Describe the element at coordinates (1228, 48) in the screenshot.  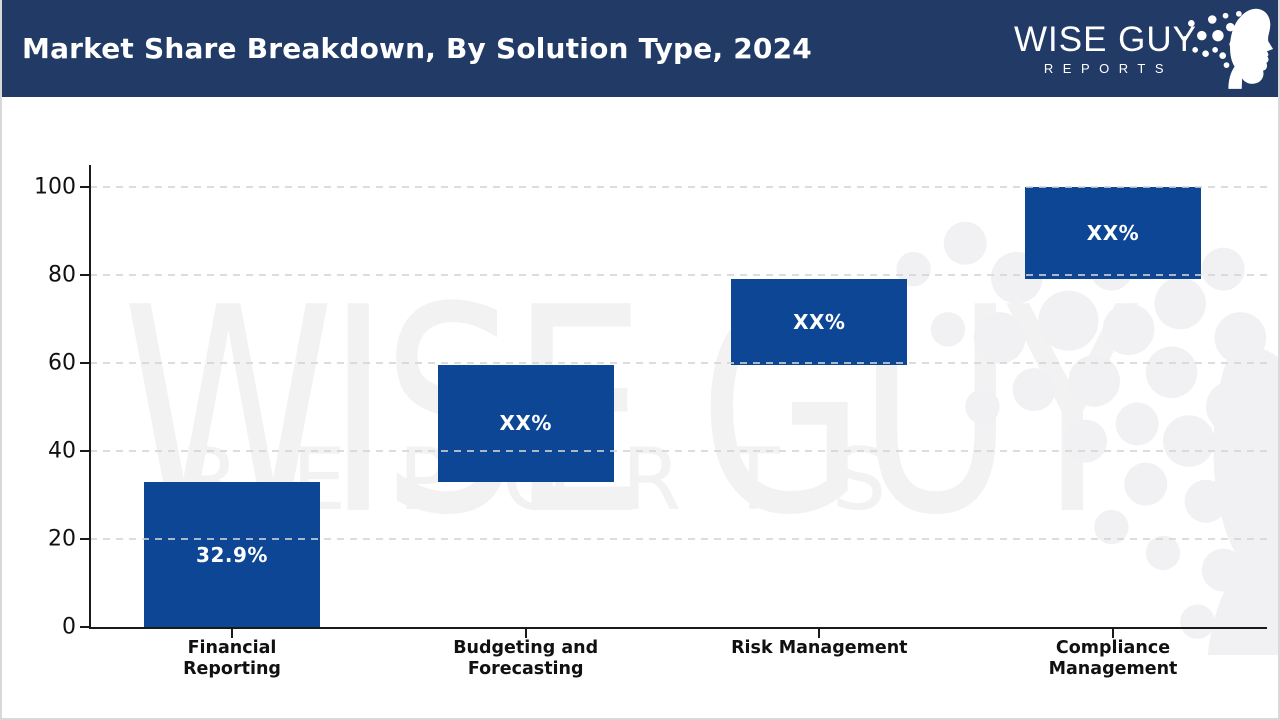
I see `logo-head-icon` at that location.